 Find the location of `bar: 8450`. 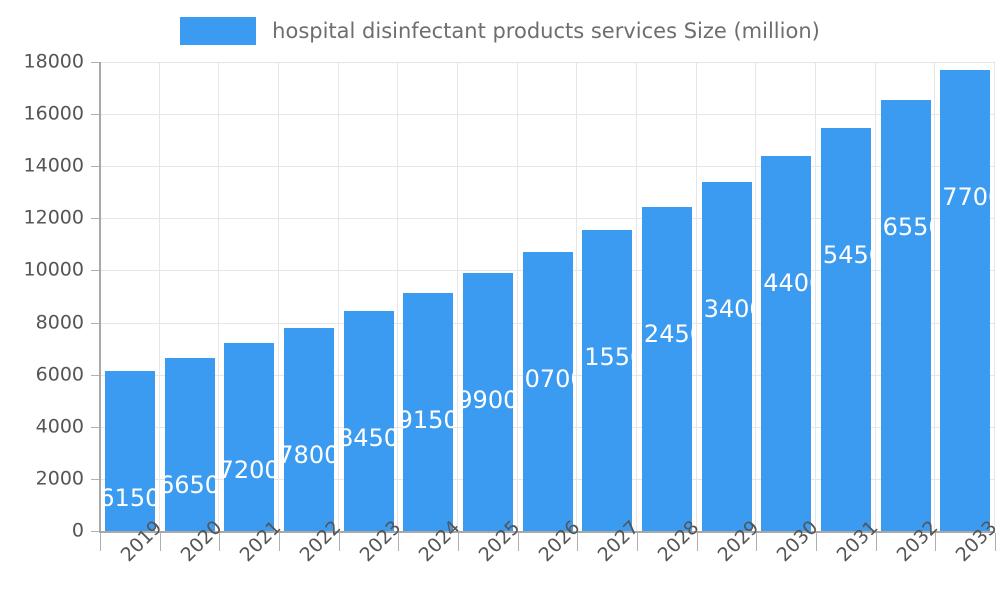

bar: 8450 is located at coordinates (368, 420).